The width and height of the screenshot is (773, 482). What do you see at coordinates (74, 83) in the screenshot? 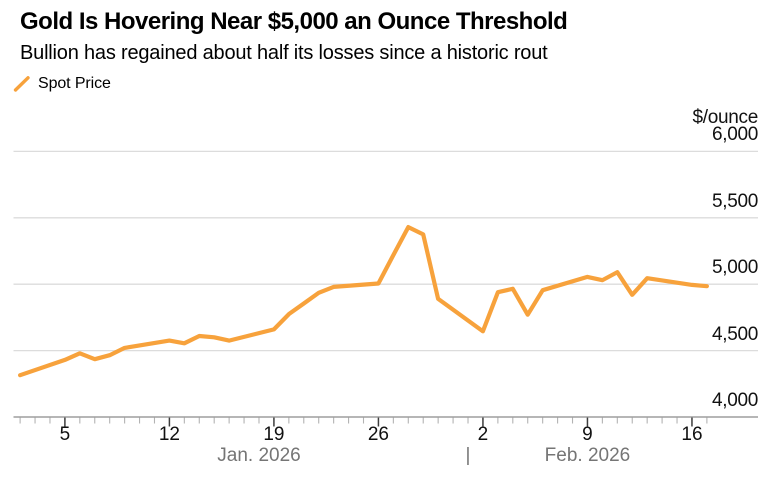
I see `legend-label-spot-price: Spot Price` at bounding box center [74, 83].